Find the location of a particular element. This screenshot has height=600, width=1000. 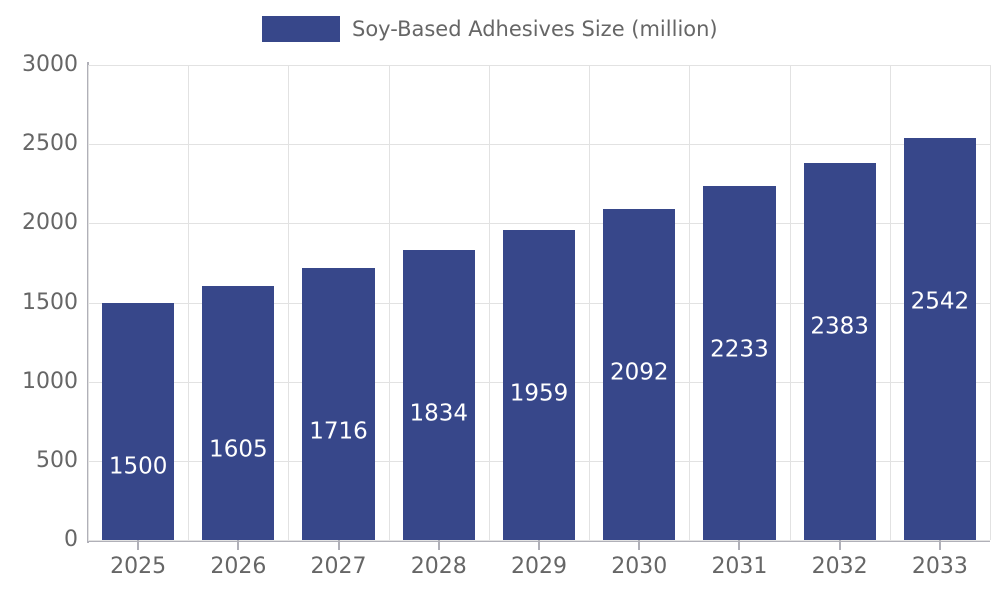

x-axis-tick-label: 2029 is located at coordinates (539, 566).